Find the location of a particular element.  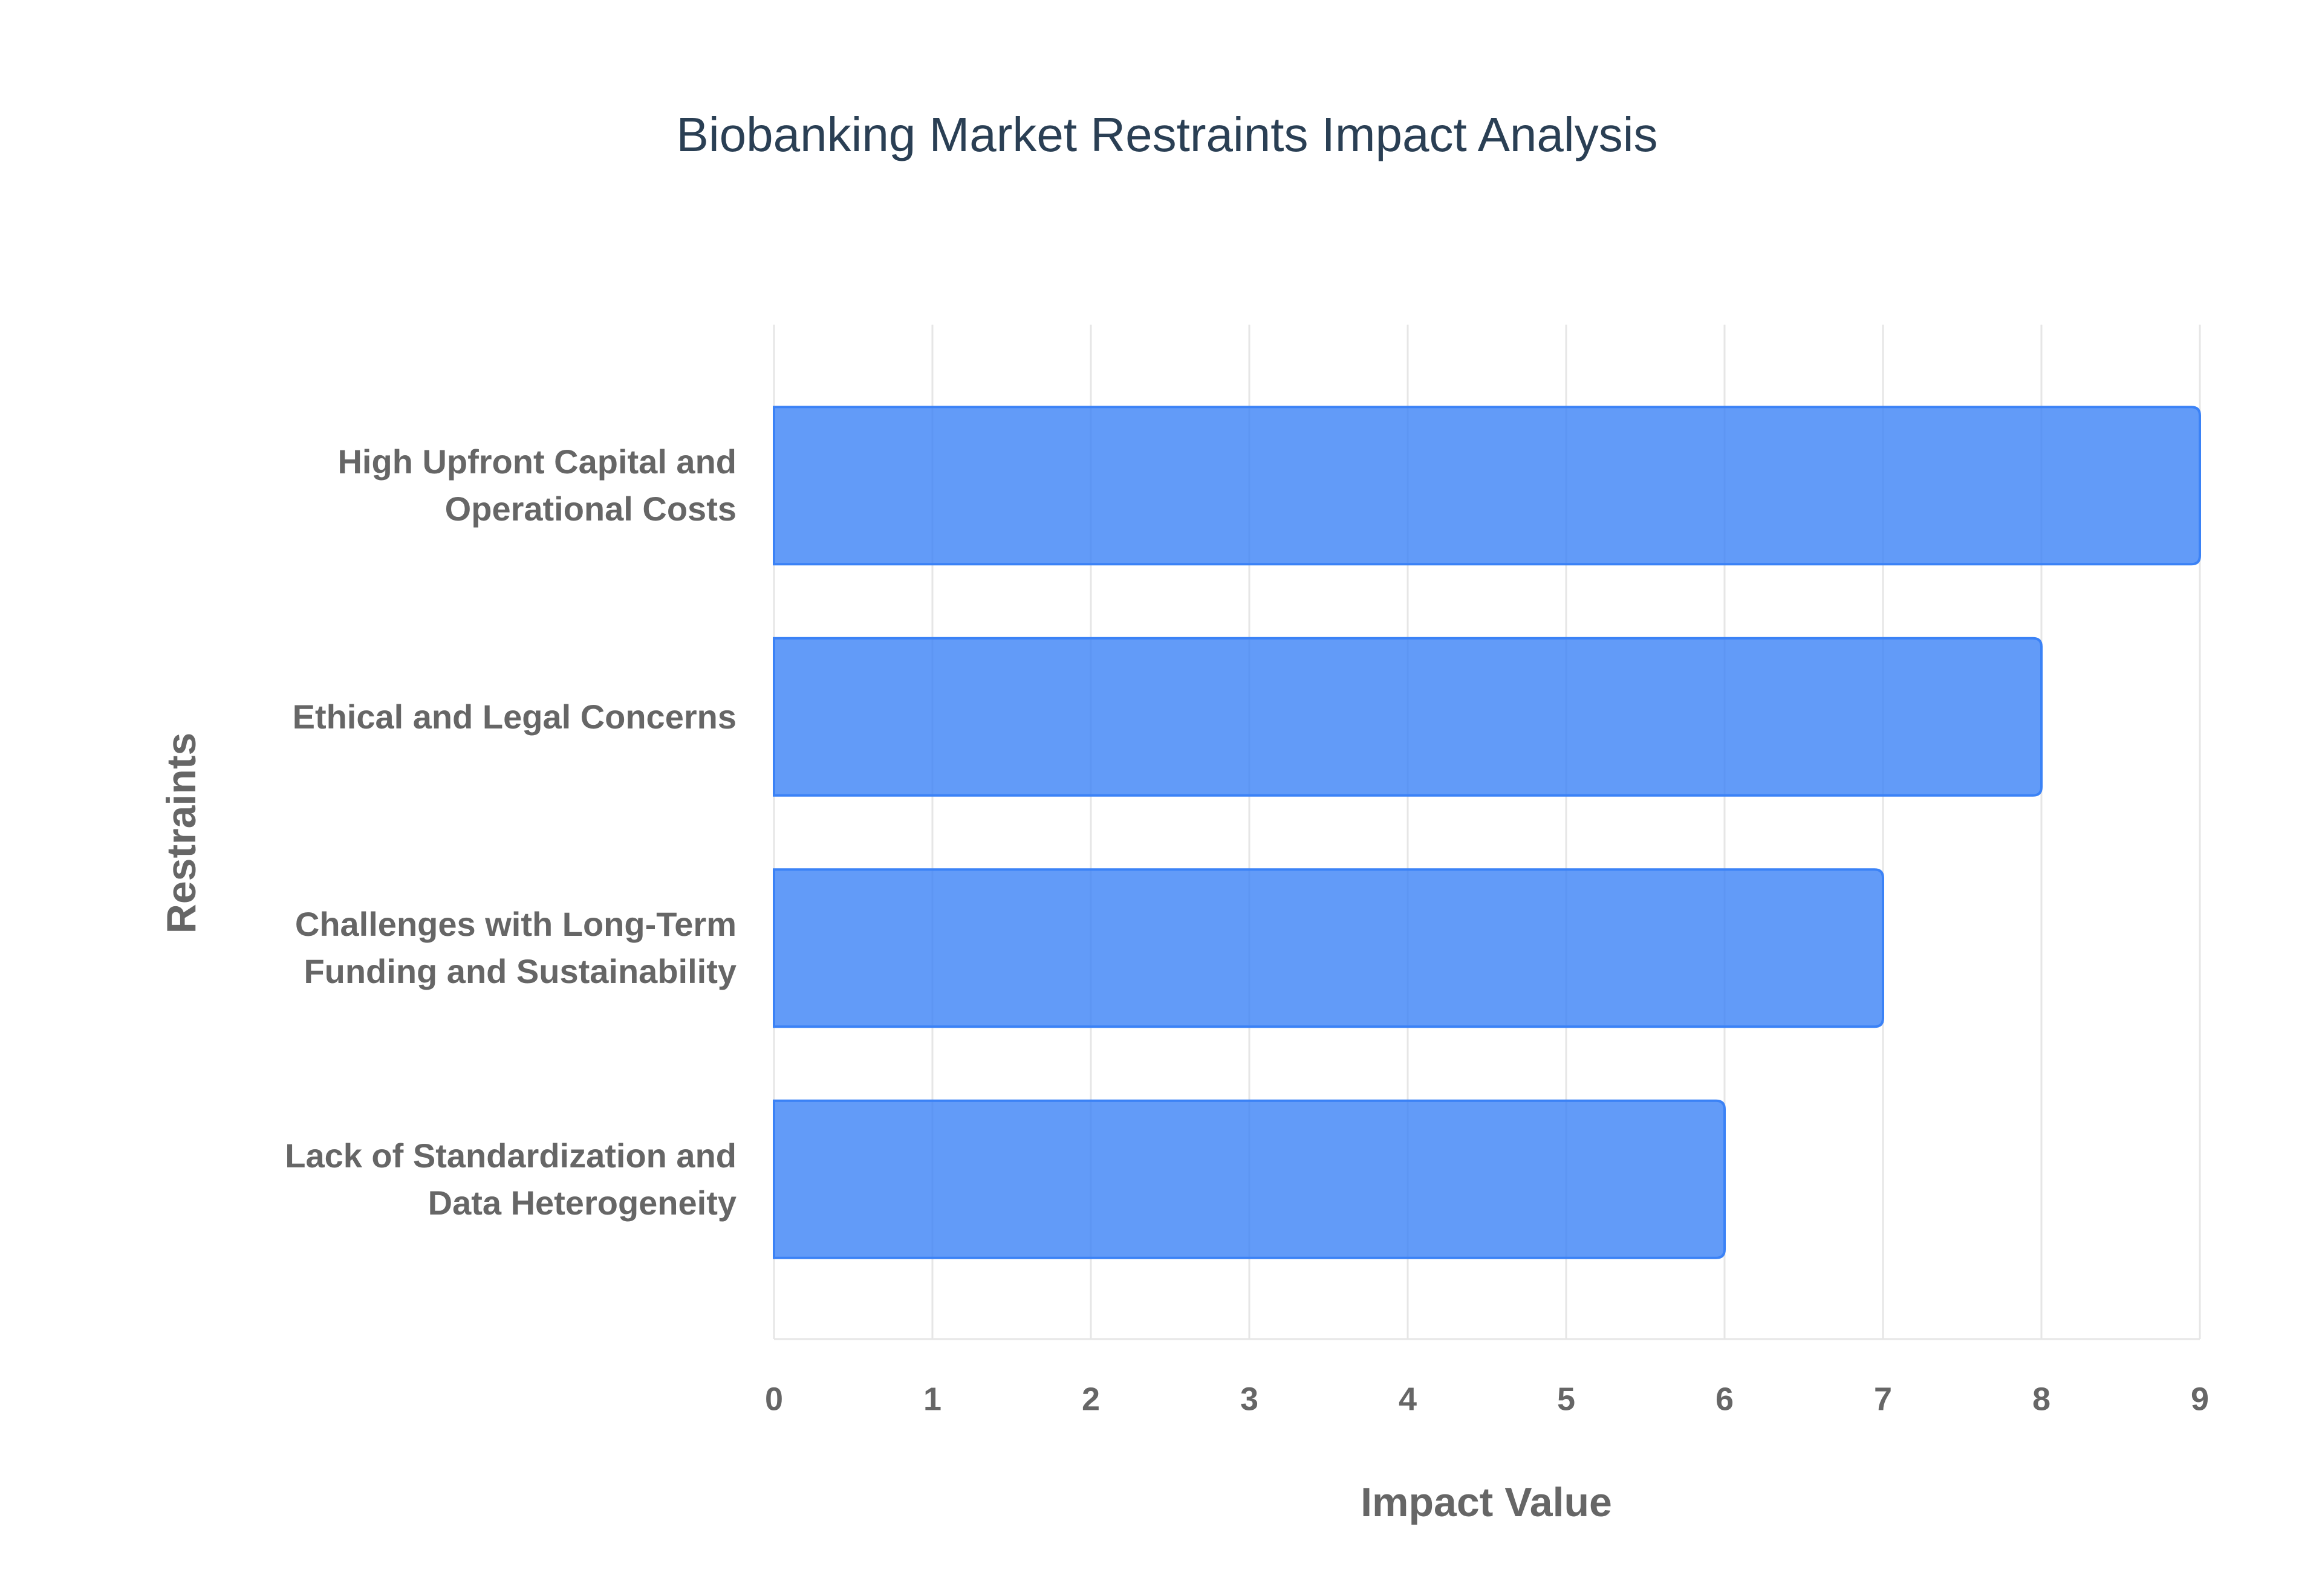

x-tick-label: 8 is located at coordinates (2041, 1399).